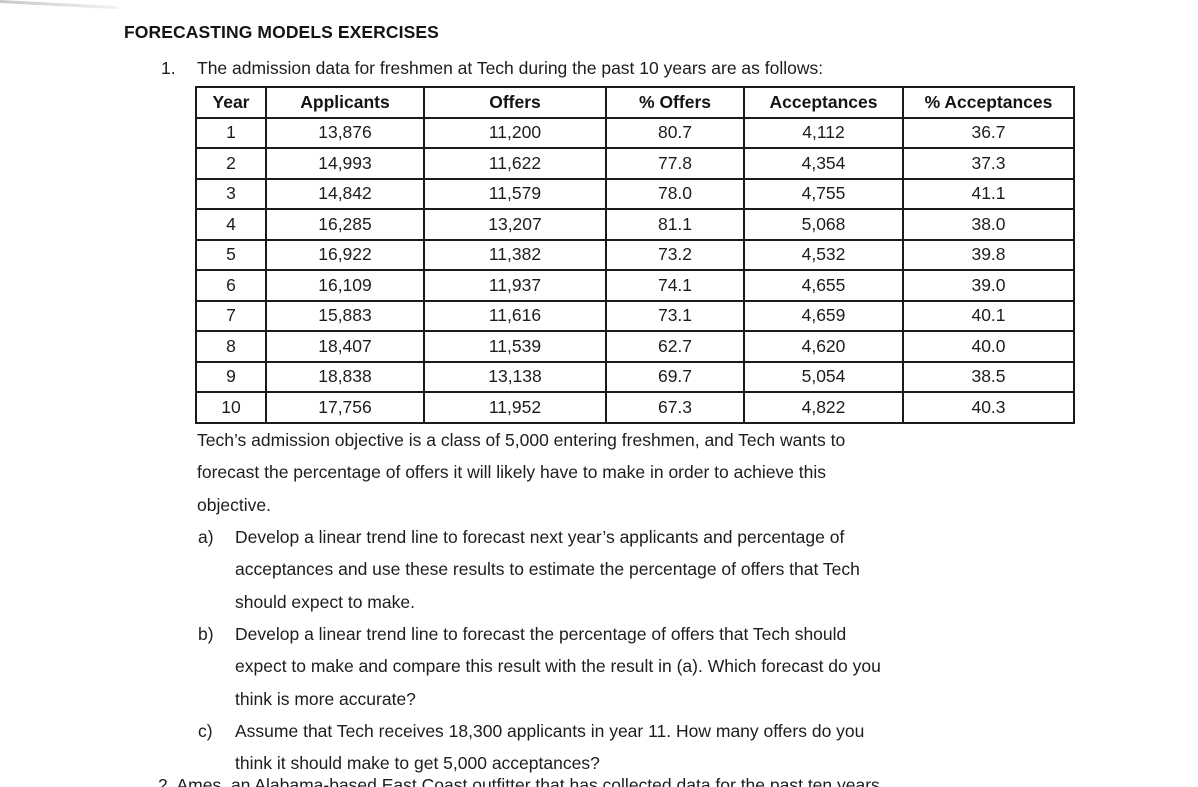 This screenshot has width=1198, height=787. What do you see at coordinates (988, 102) in the screenshot?
I see `column-header-pct-acceptances: % Acceptances` at bounding box center [988, 102].